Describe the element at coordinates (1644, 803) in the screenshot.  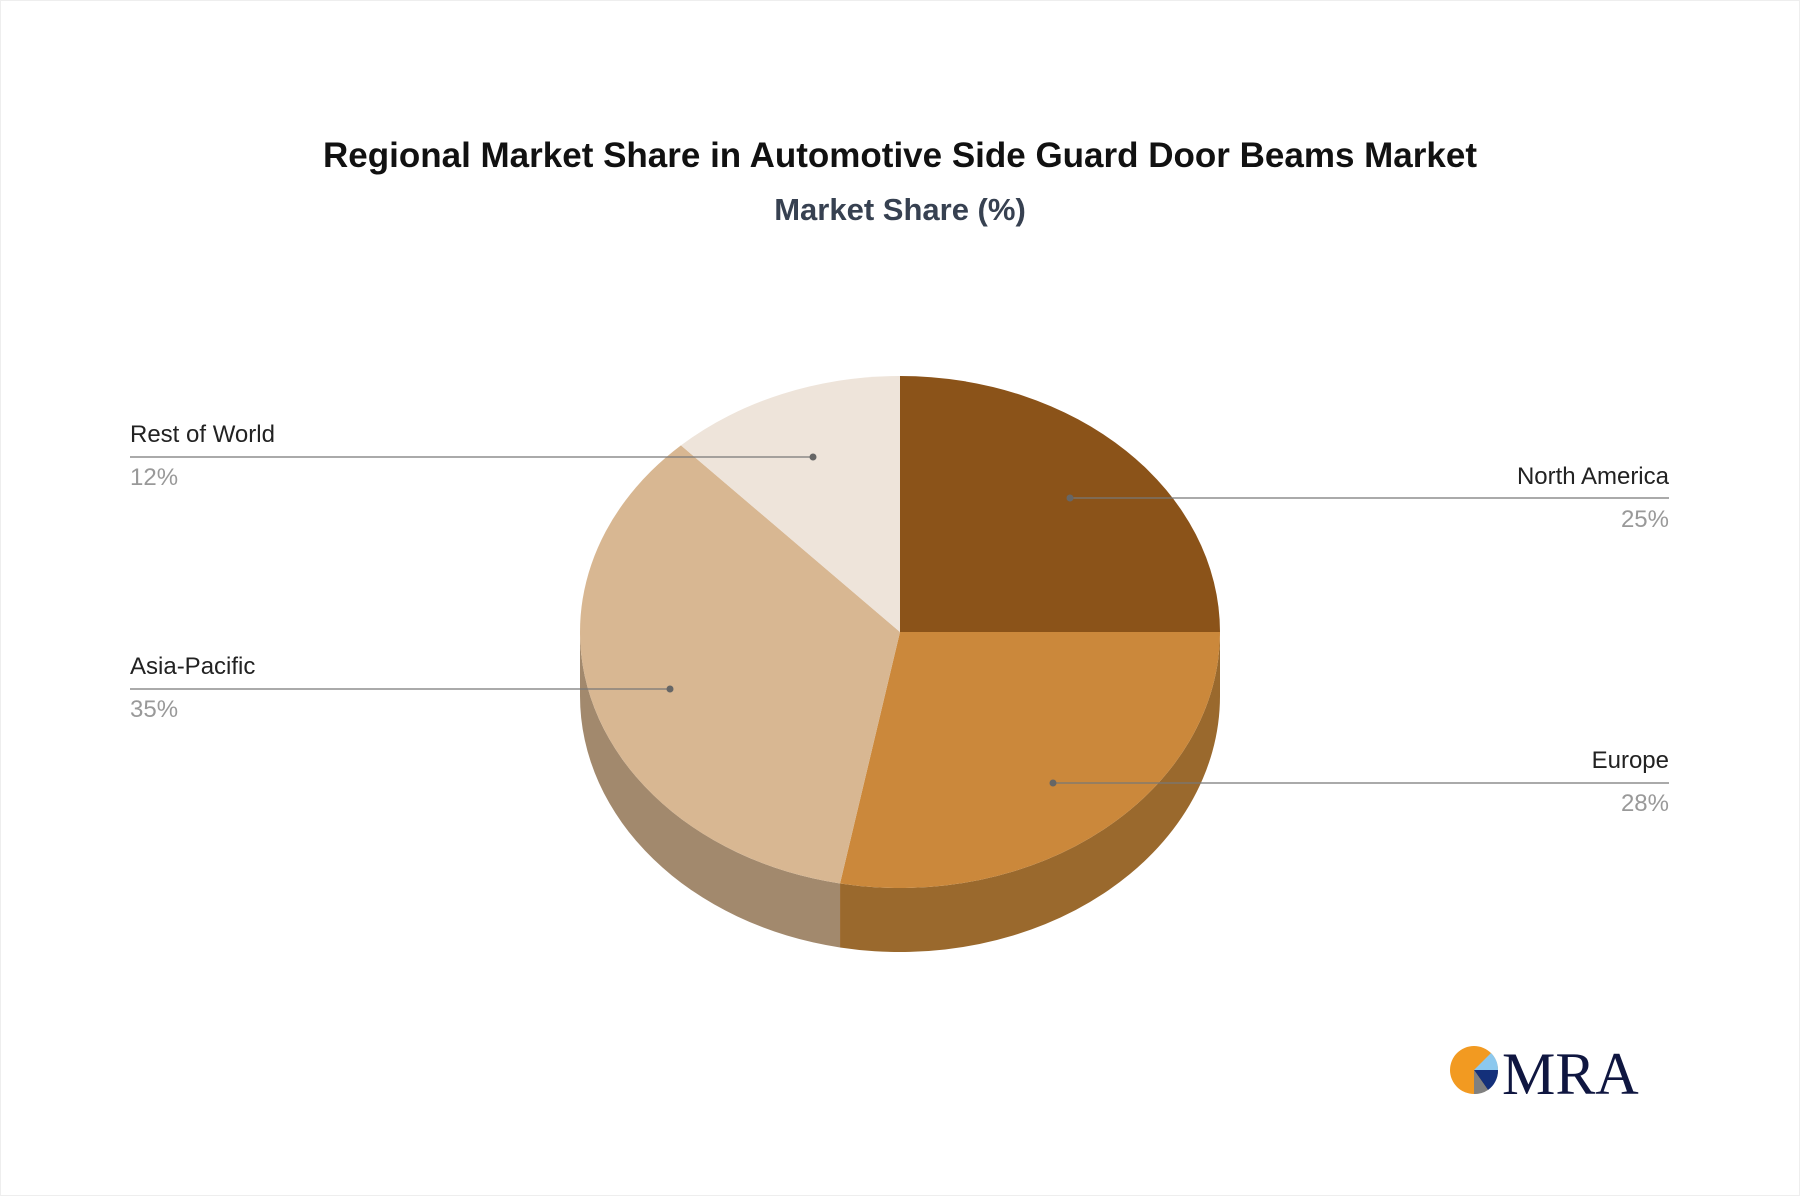
I see `value-europe: 28%` at that location.